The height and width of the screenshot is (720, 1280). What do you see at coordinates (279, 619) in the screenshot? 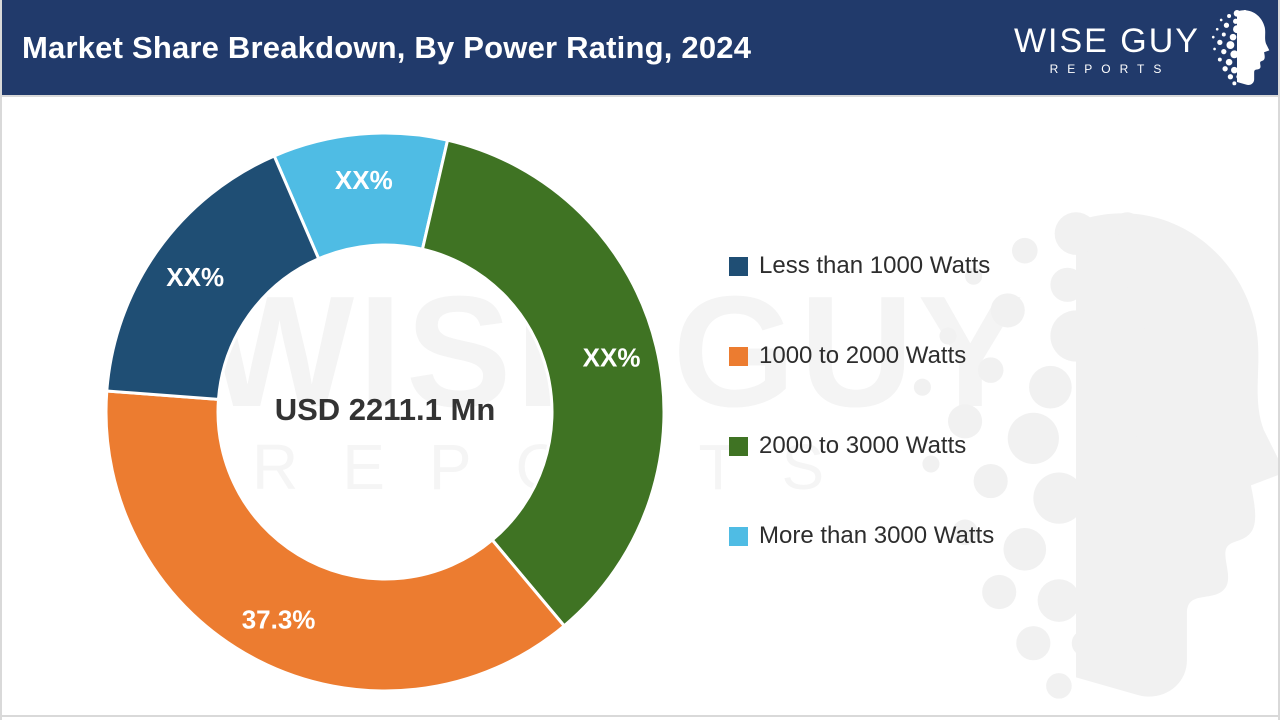
I see `segment-percentage-label: 37.3%` at bounding box center [279, 619].